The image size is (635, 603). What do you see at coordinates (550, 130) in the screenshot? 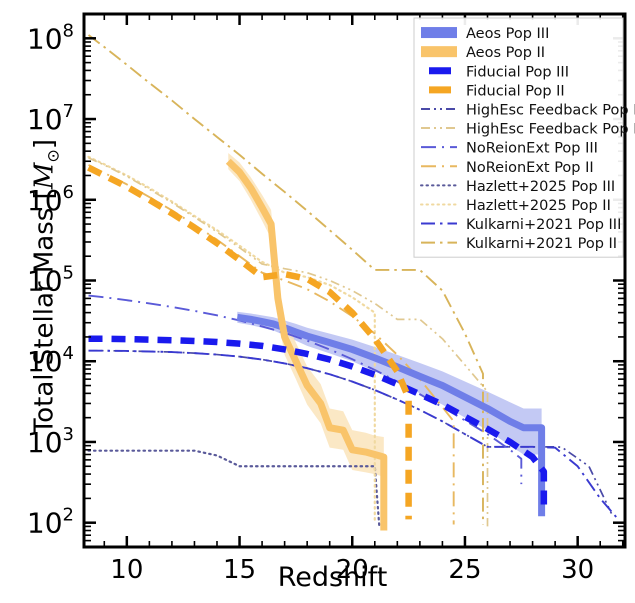
I see `legend-label: HighEsc Feedback Pop II` at bounding box center [550, 130].